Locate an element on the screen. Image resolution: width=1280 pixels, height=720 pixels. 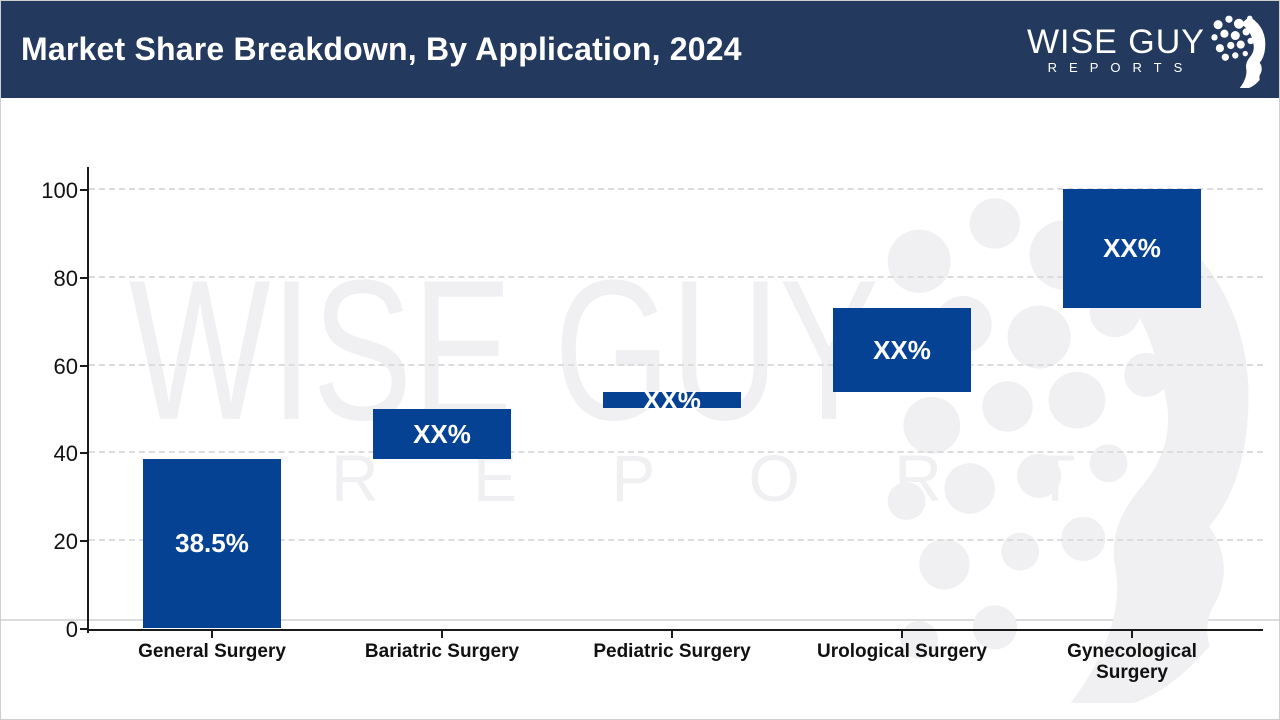
y-tick-label: 20 is located at coordinates (65, 542).